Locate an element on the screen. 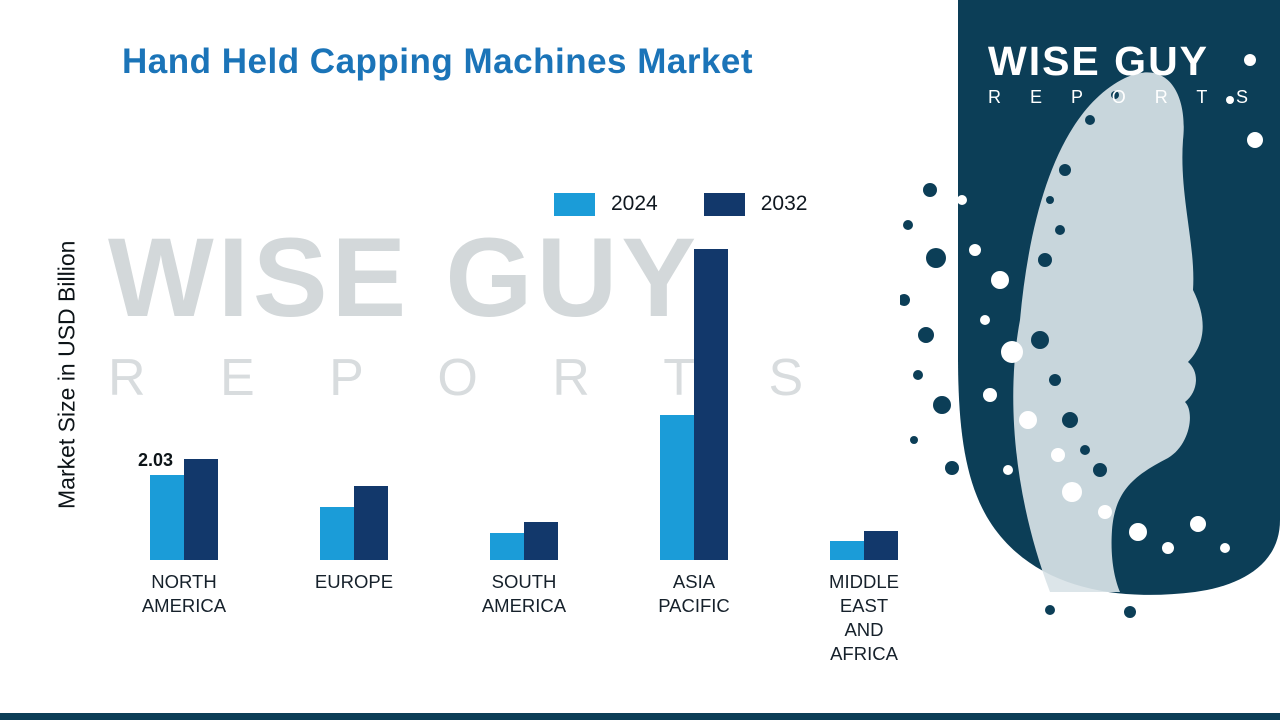 This screenshot has height=720, width=1280. bar-2032-asia-pacific is located at coordinates (711, 404).